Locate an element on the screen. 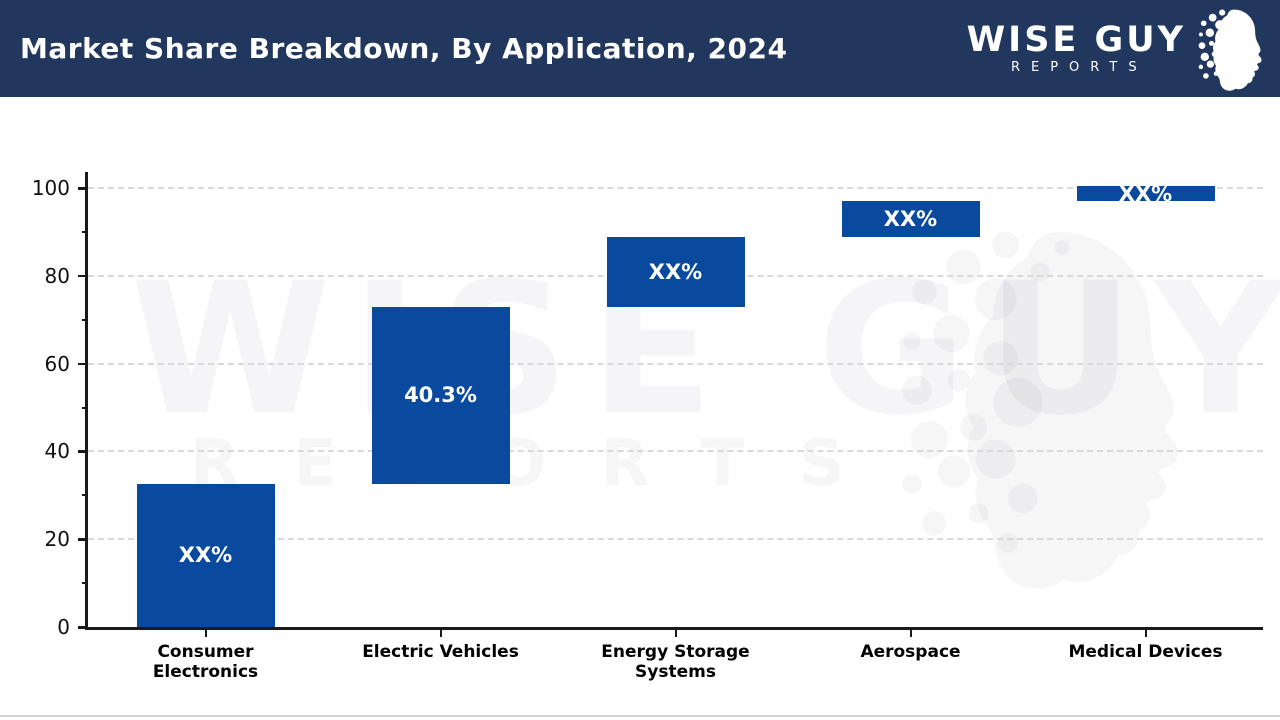 The width and height of the screenshot is (1280, 720). wiseguy-logo: WISE GUY REPORTS is located at coordinates (1123, 49).